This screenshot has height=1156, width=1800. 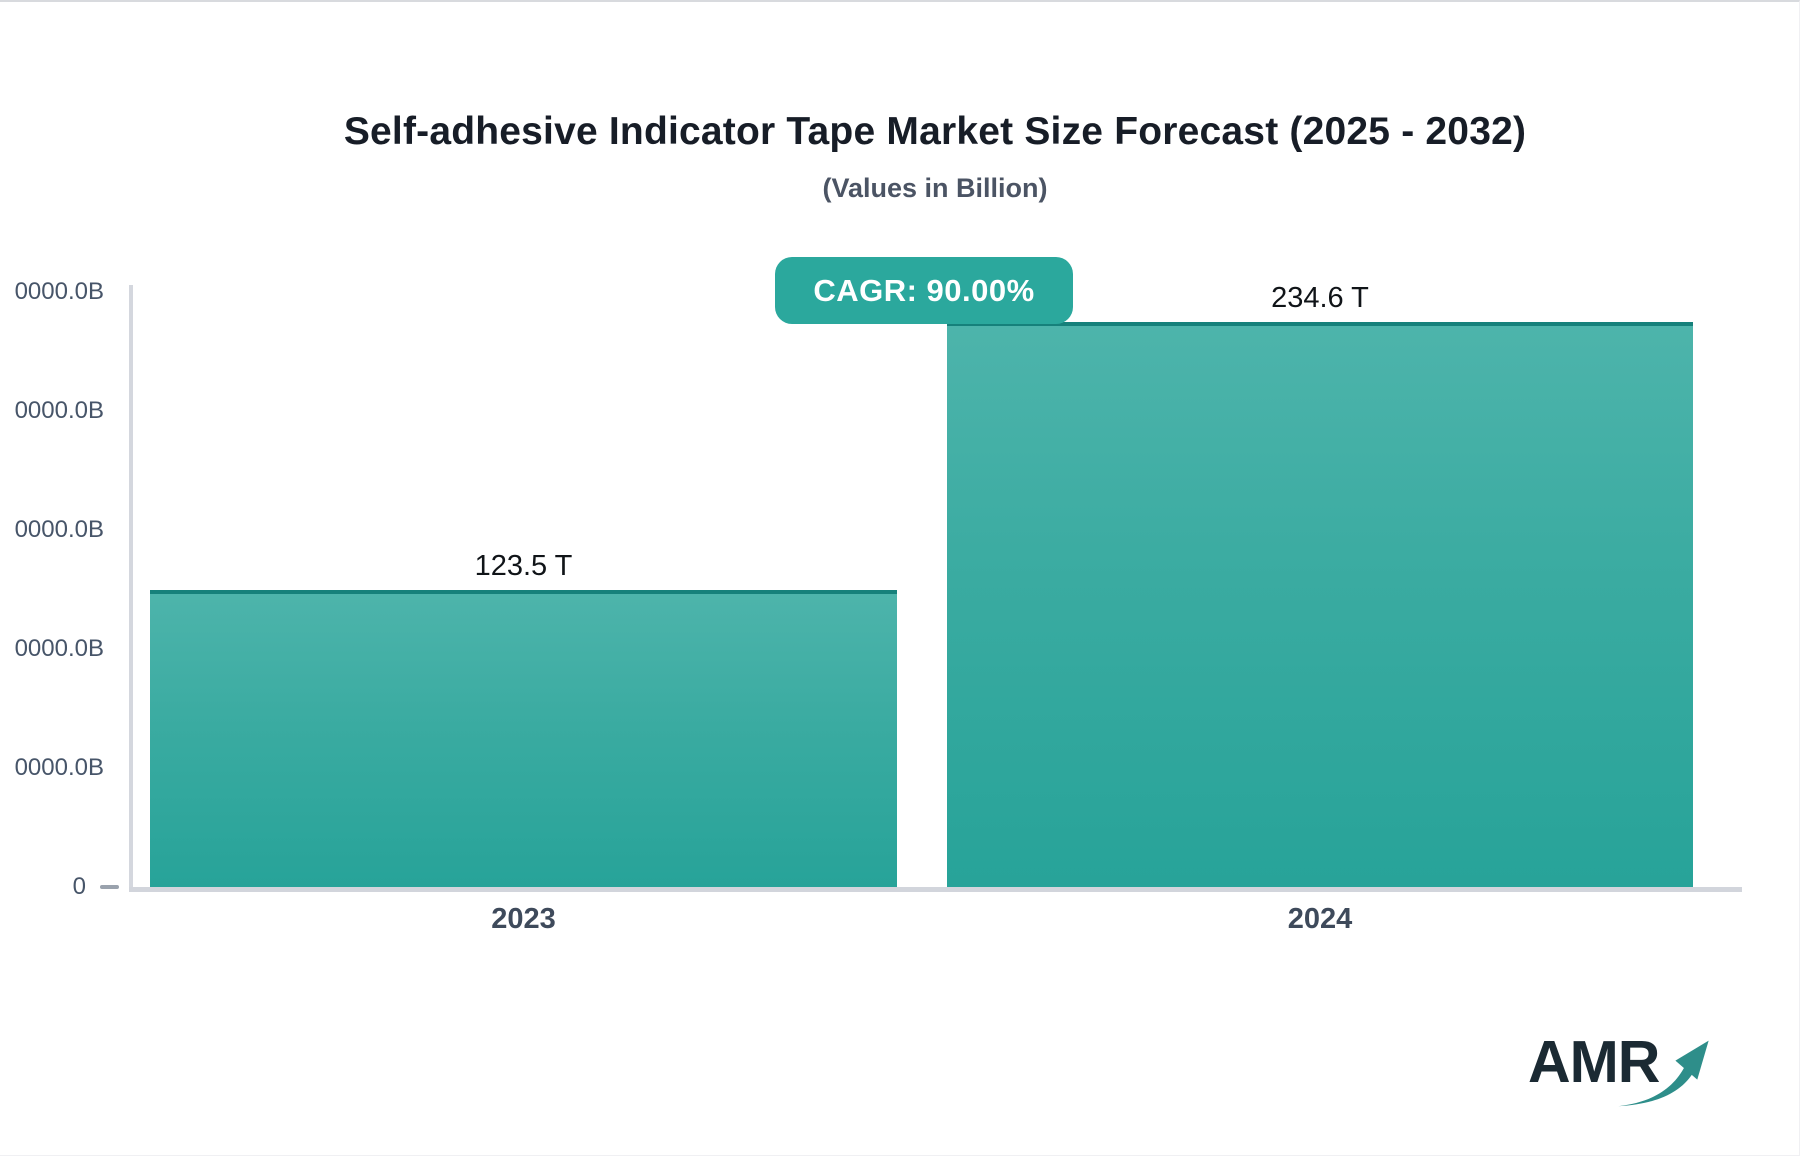 I want to click on x-axis-label-2023: 2023, so click(x=523, y=919).